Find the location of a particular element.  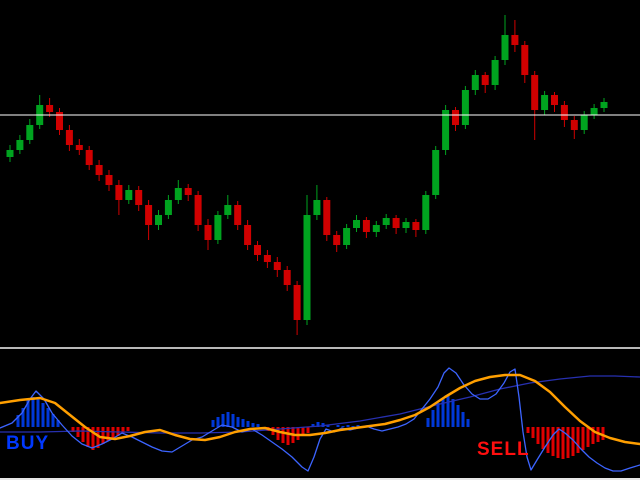

buy-signal-label: BUY is located at coordinates (28, 443).